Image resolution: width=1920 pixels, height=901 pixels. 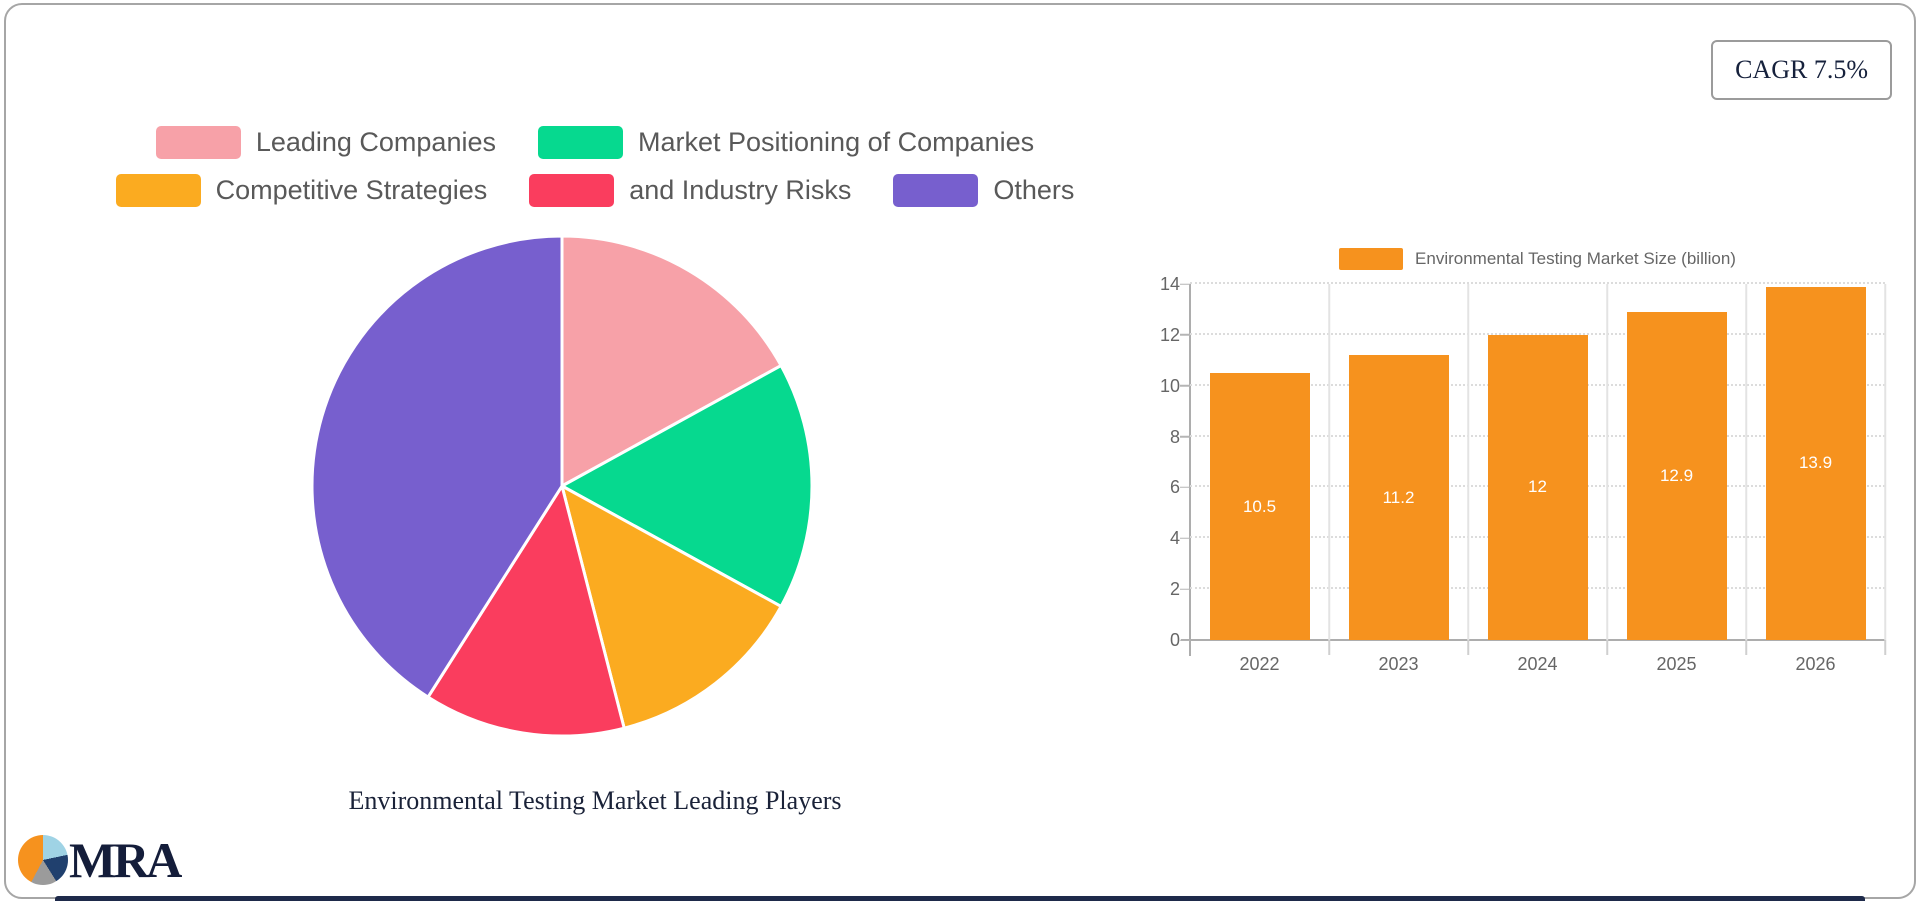 I want to click on y-tick-label-4: 4, so click(x=1174, y=538).